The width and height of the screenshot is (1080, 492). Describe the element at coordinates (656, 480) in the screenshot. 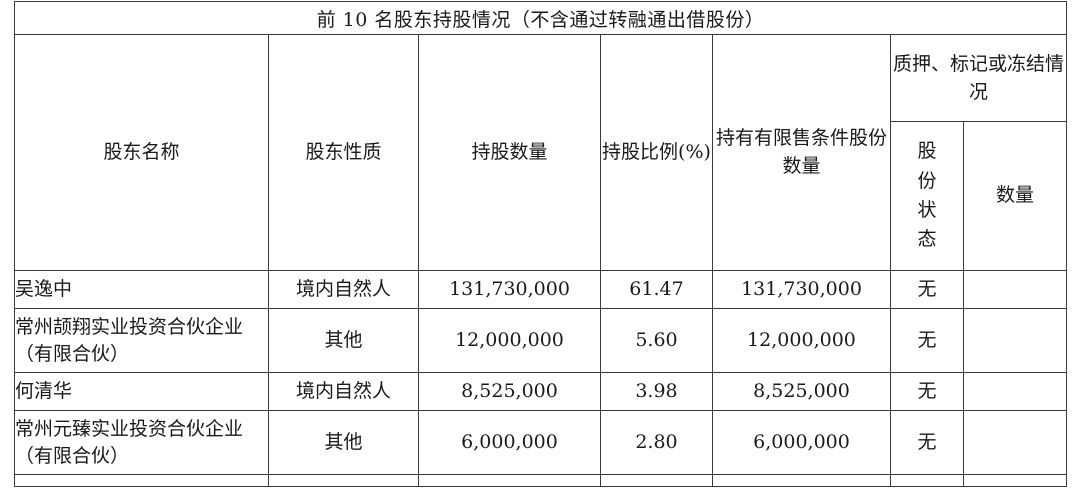

I see `cell-holding-ratio` at that location.